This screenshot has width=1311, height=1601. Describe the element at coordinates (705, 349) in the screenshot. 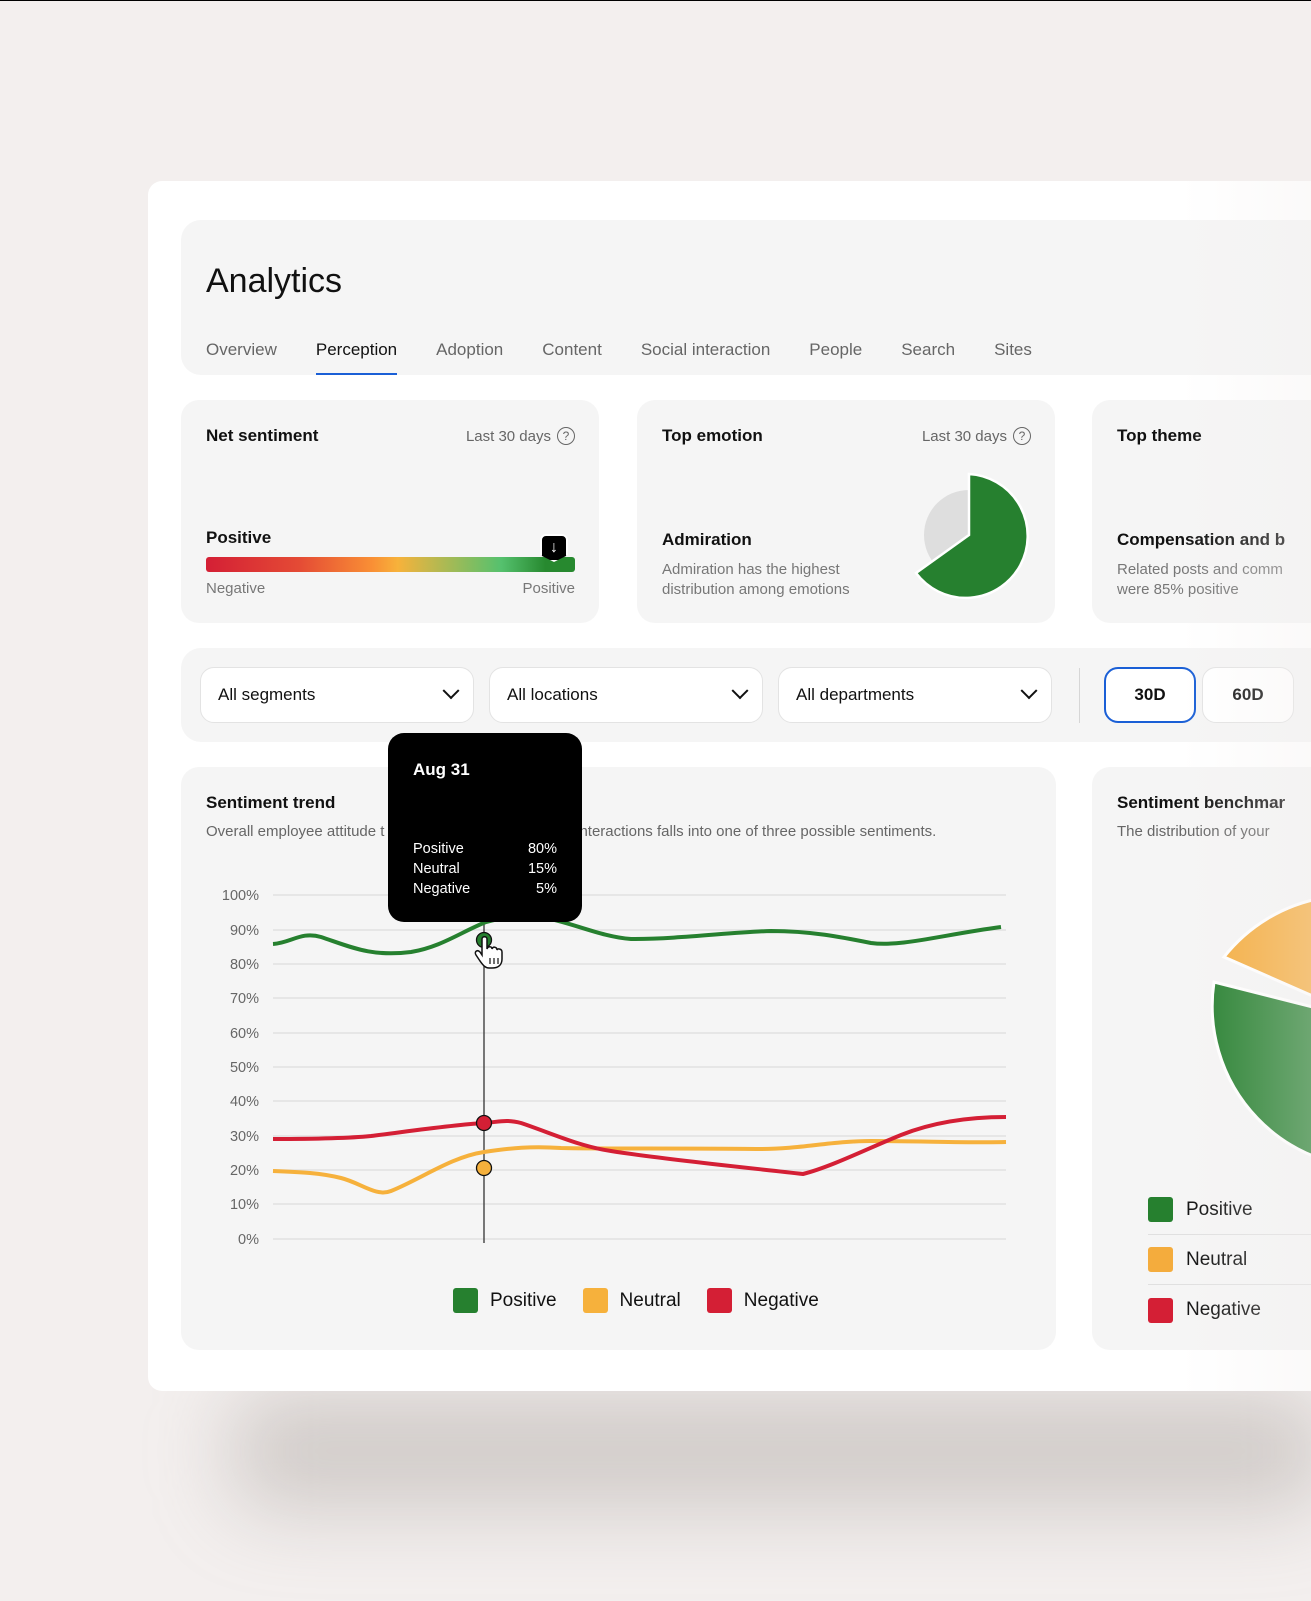

I see `tab-social-interaction: Social interaction` at that location.